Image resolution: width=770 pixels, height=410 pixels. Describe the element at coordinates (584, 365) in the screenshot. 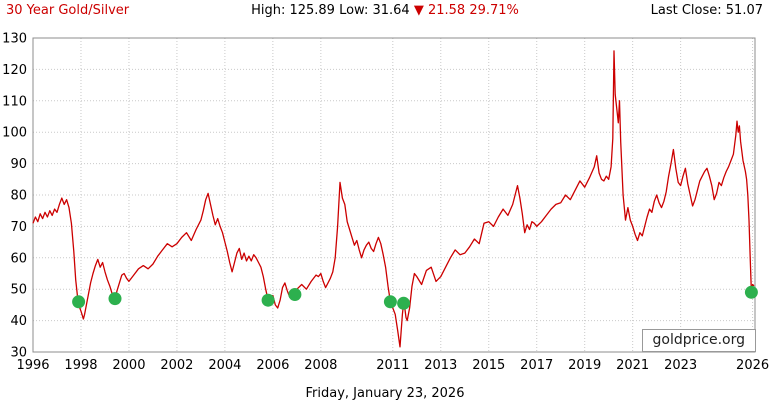

I see `x-axis-label: 2019` at that location.